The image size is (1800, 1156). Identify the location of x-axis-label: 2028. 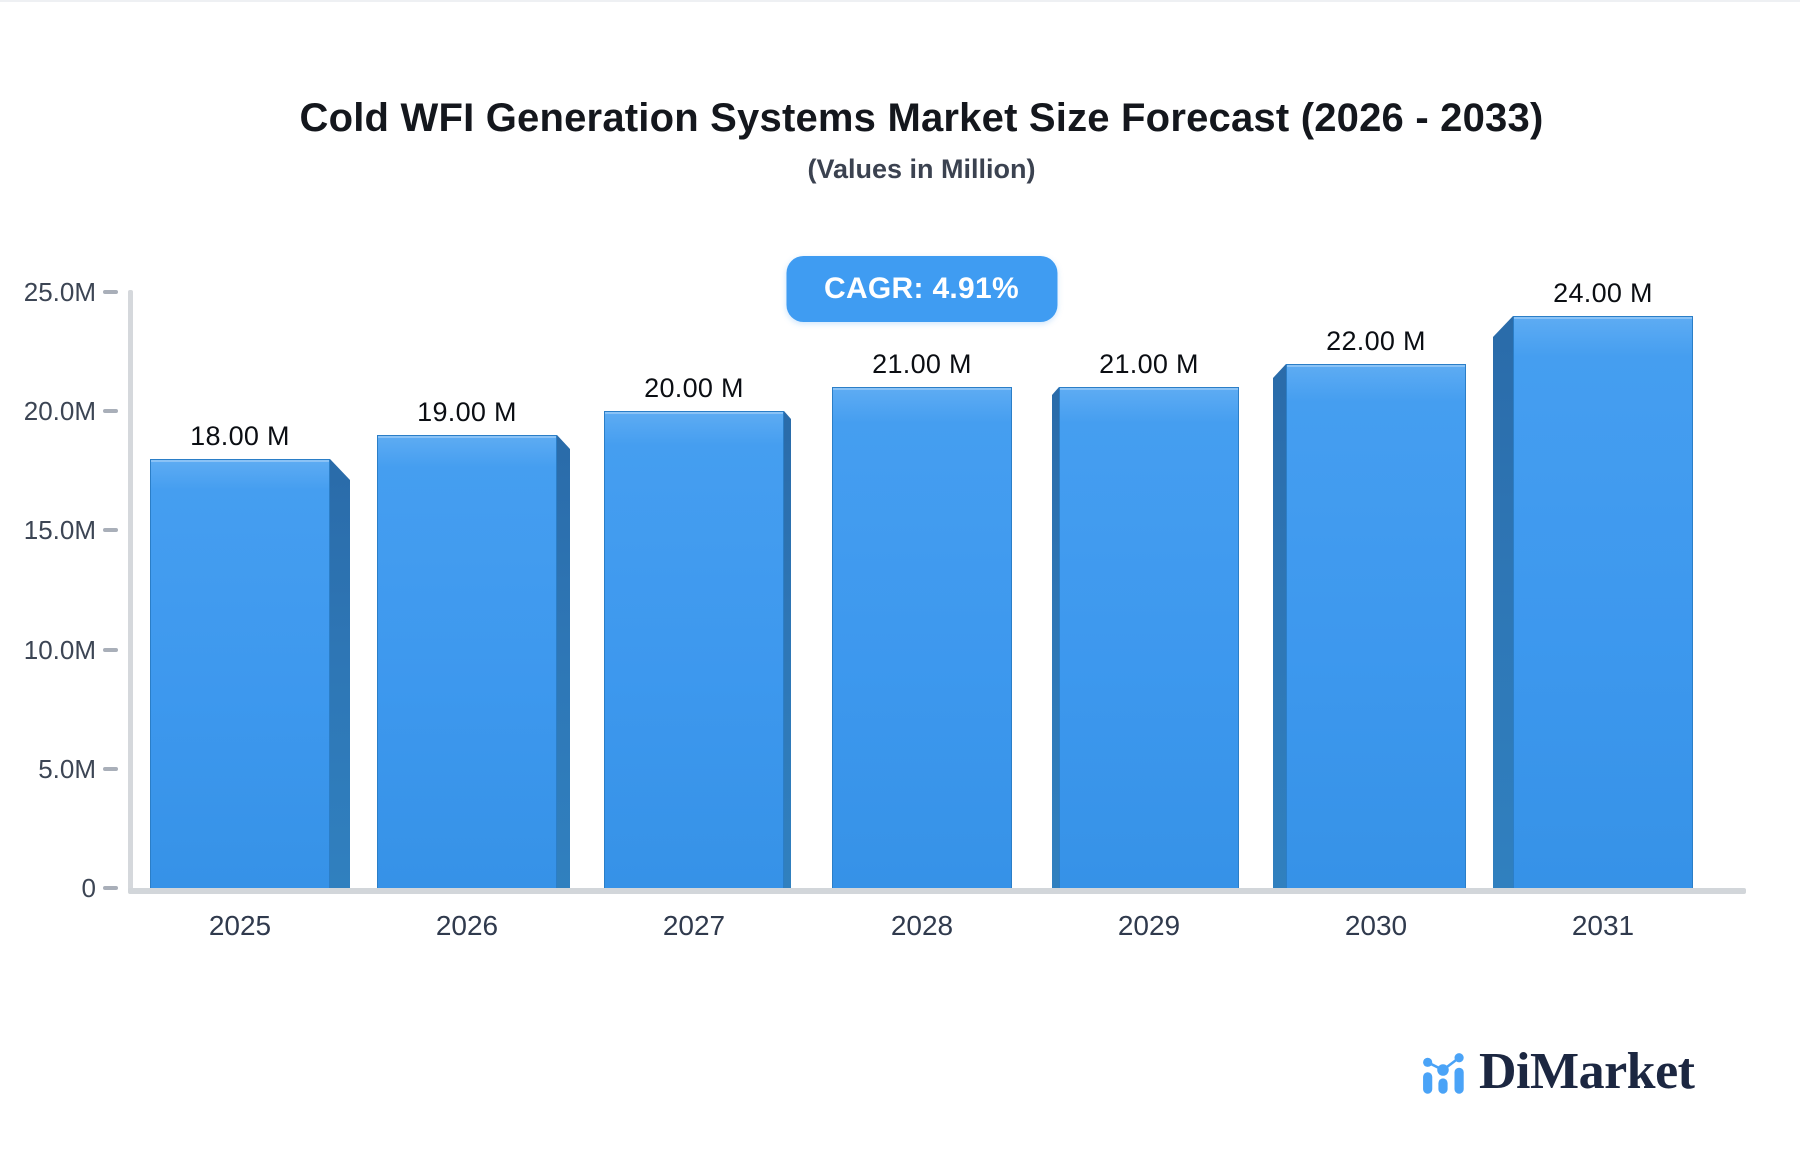
(922, 925).